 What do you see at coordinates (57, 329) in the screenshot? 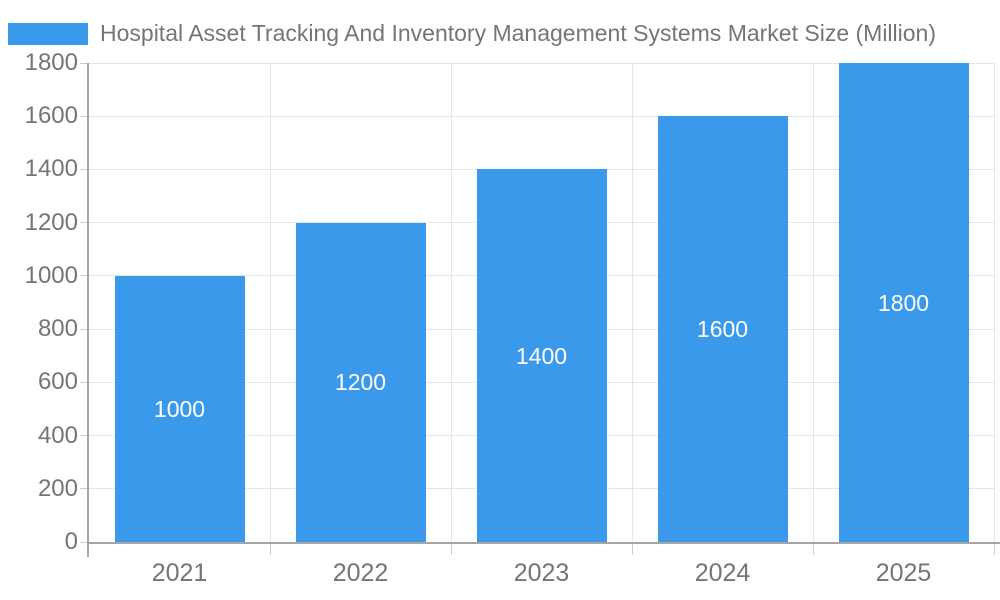
I see `y-tick-label: 800` at bounding box center [57, 329].